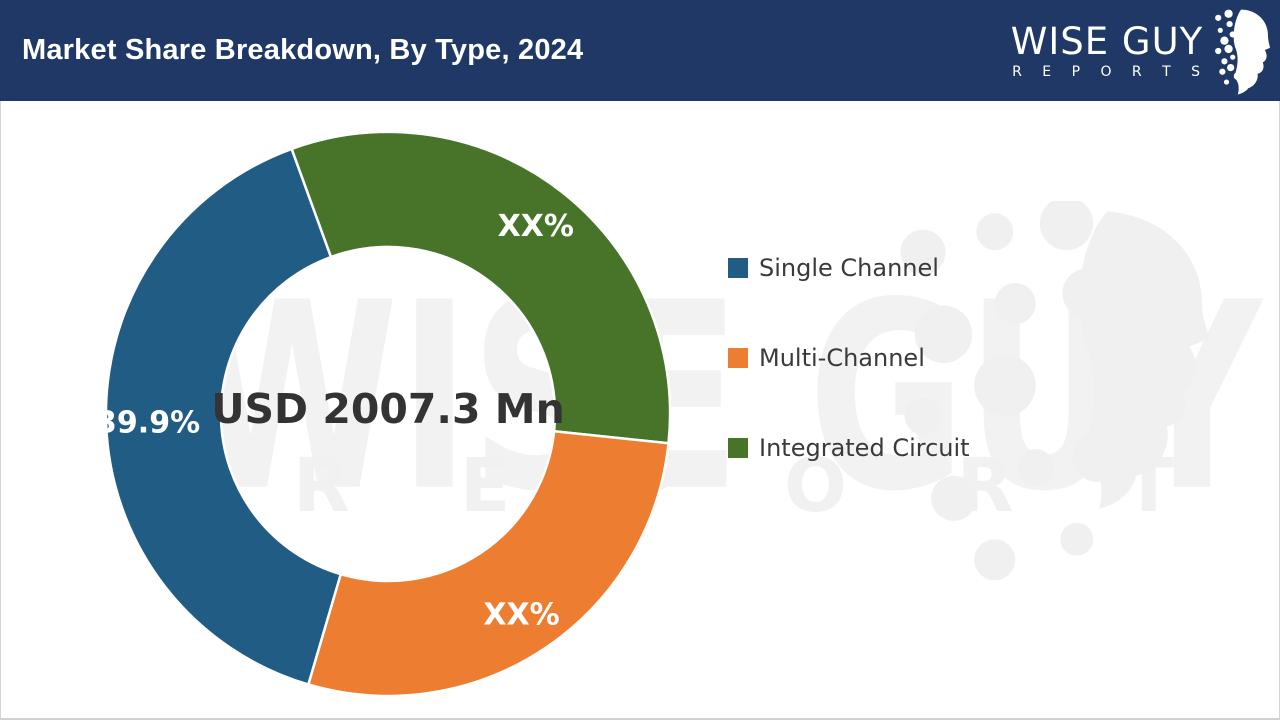  I want to click on donut-segment-single-channel, so click(223, 416).